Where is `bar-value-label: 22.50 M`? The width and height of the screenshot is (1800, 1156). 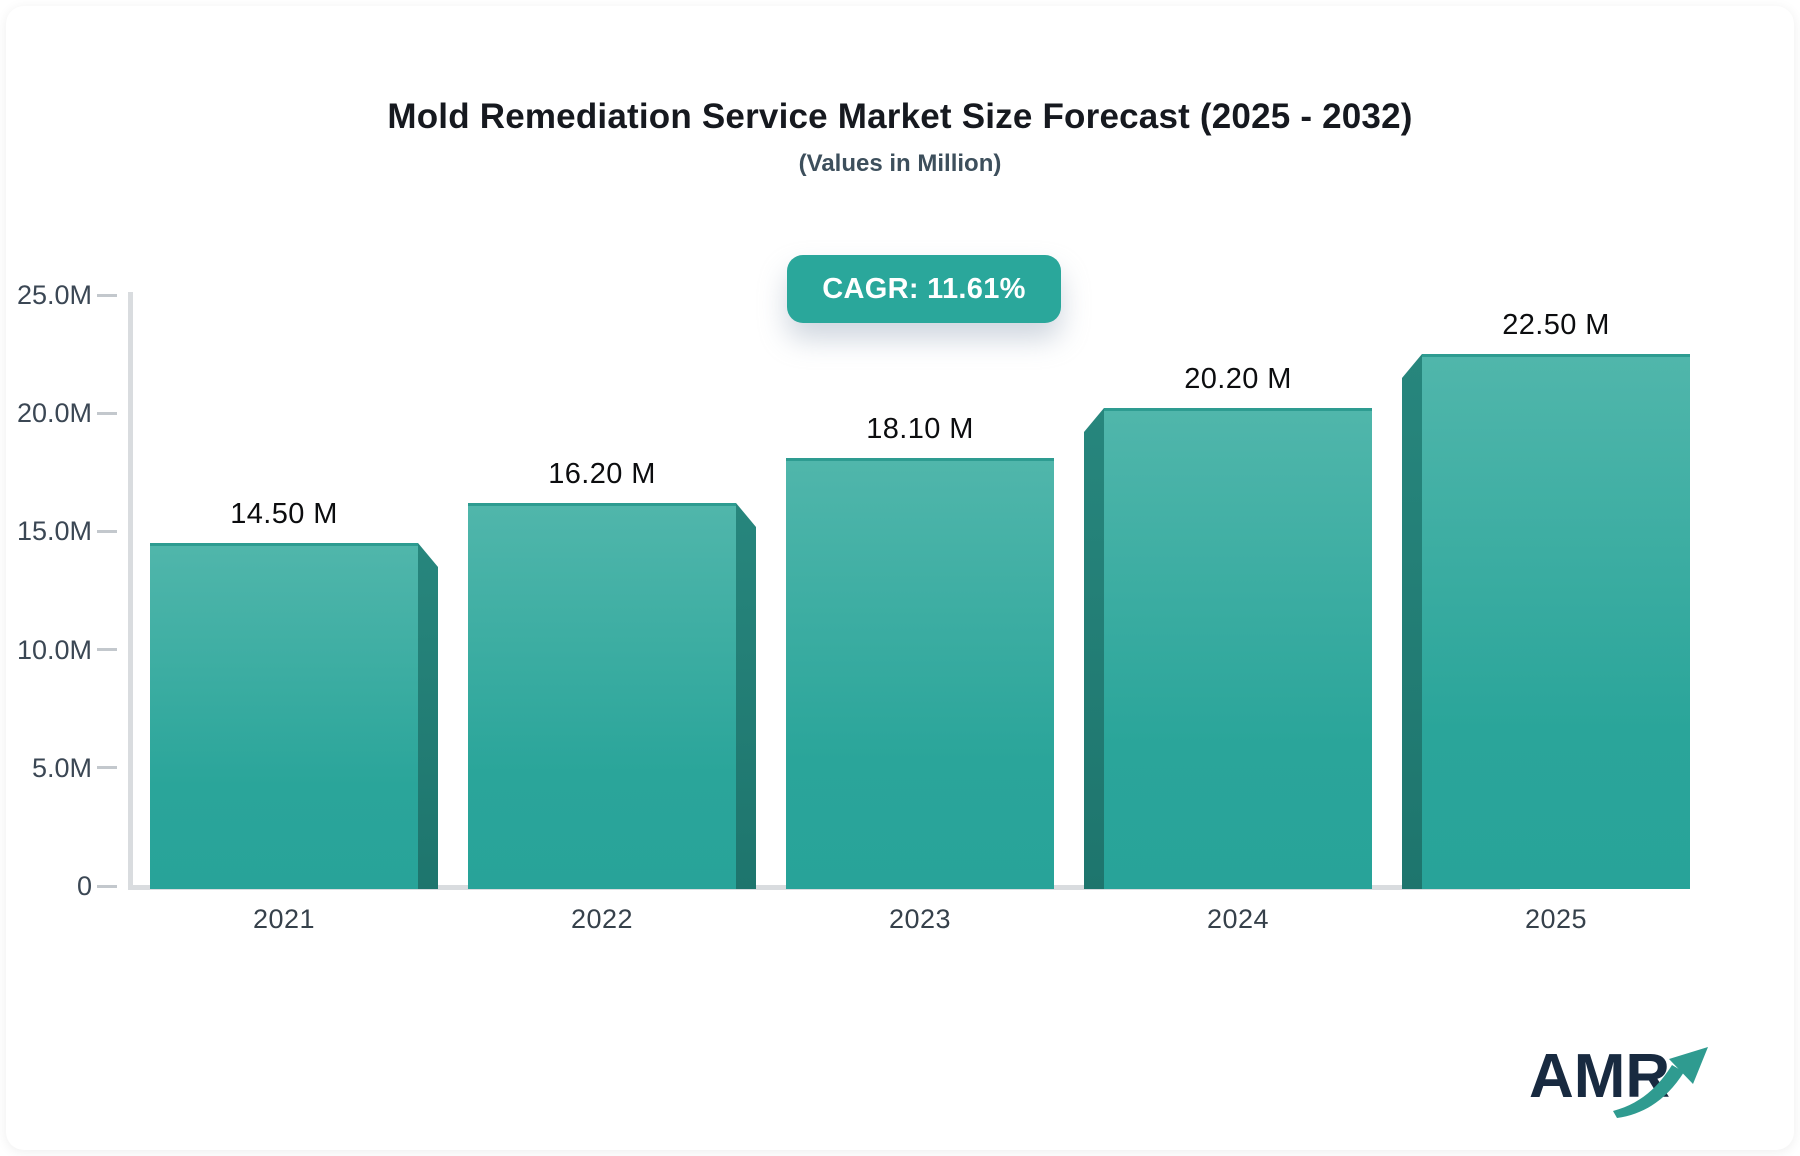 bar-value-label: 22.50 M is located at coordinates (1556, 325).